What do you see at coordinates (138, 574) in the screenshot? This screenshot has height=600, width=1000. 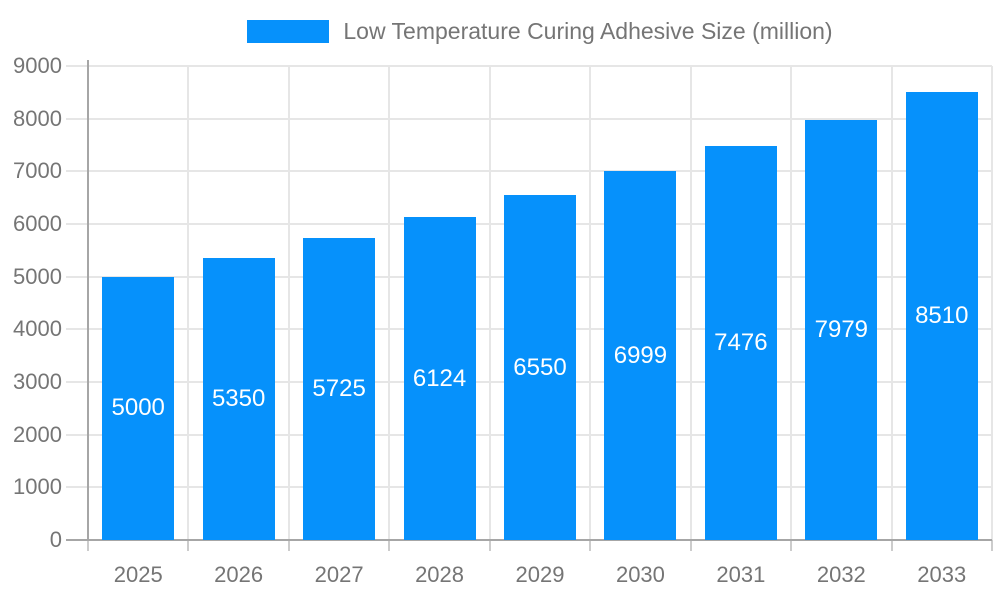 I see `x-axis-label: 2025` at bounding box center [138, 574].